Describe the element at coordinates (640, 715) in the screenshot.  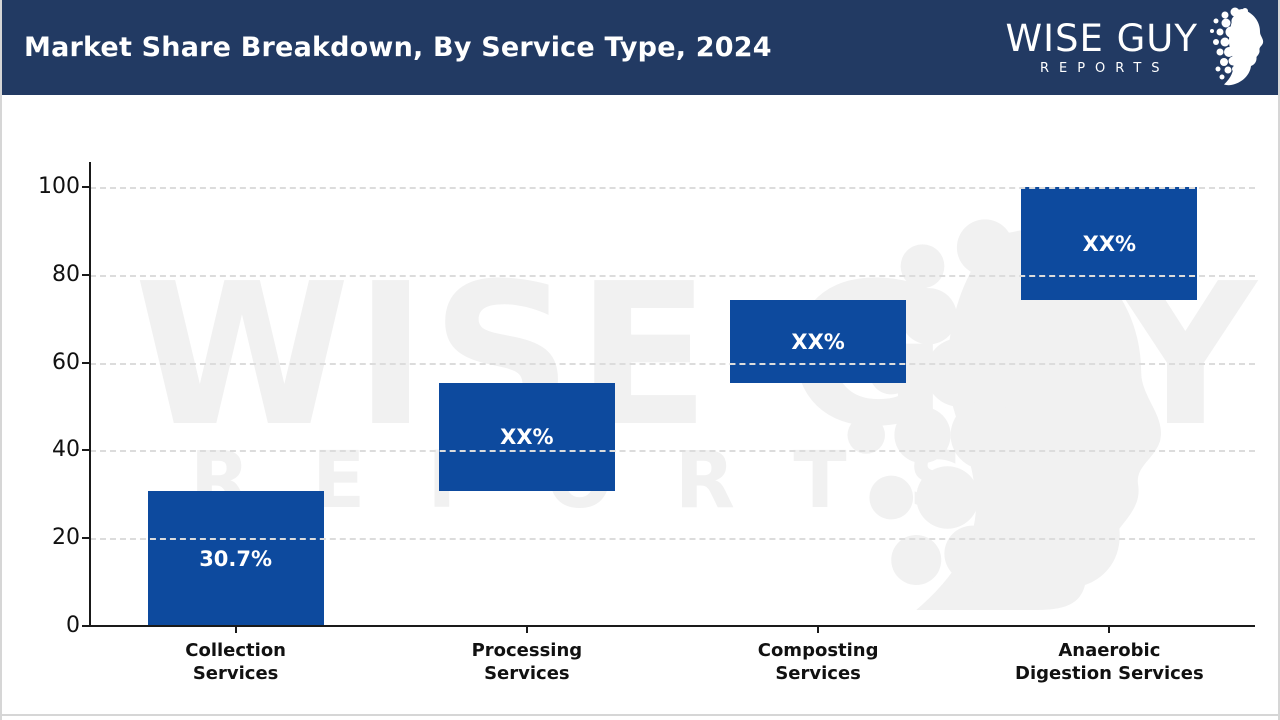
I see `bottom-divider` at that location.